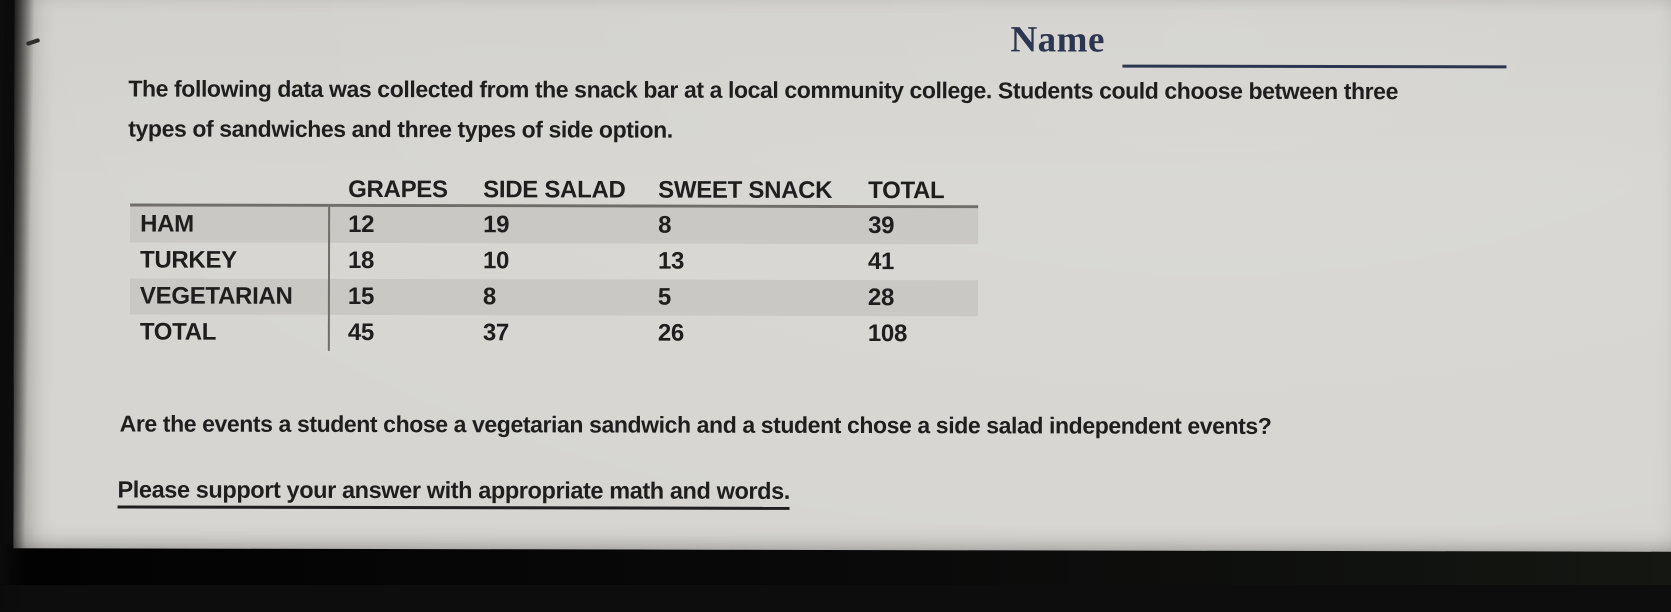 The height and width of the screenshot is (612, 1671). Describe the element at coordinates (550, 225) in the screenshot. I see `cell-value: 19` at that location.